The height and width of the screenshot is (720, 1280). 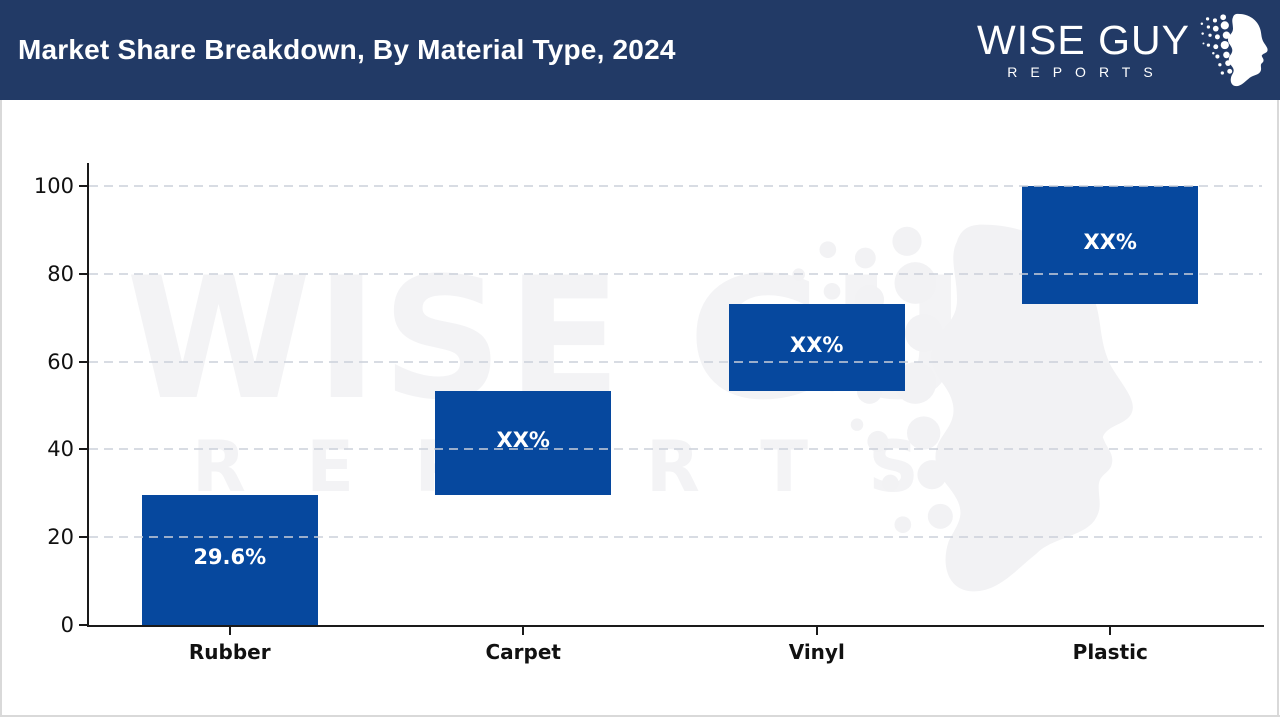 I want to click on bar-carpet, so click(x=523, y=443).